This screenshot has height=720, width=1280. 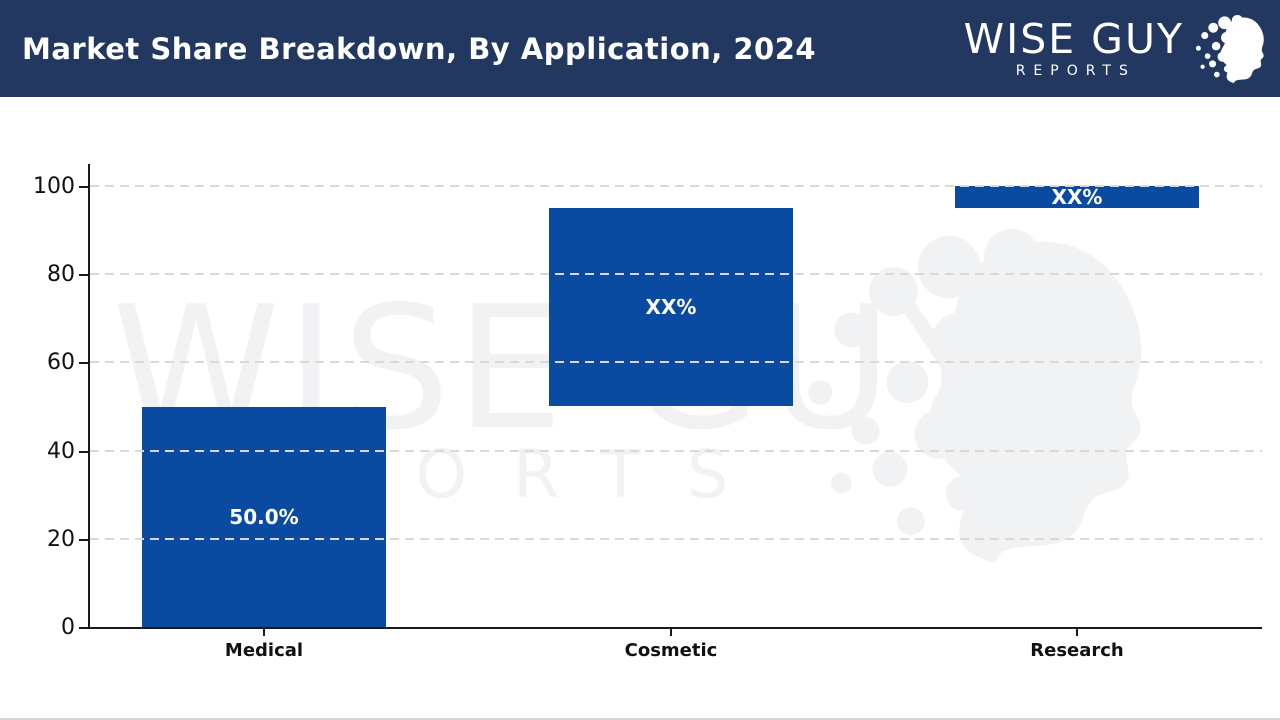 I want to click on x-axis, so click(x=675, y=628).